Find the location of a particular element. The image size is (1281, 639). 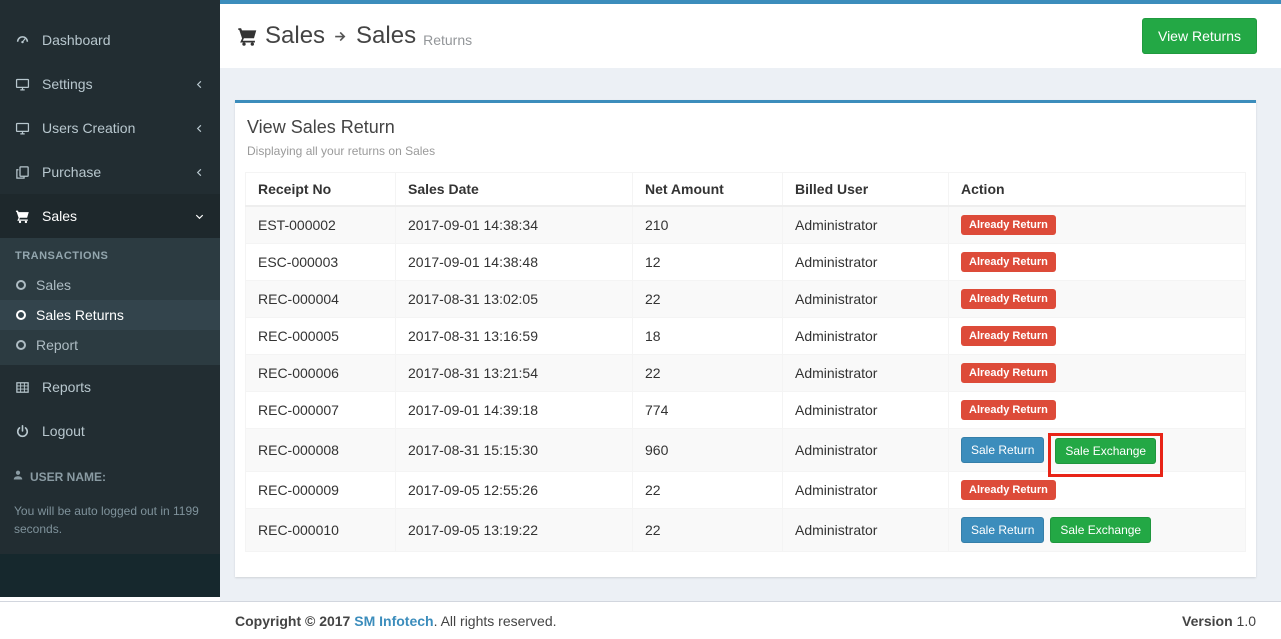

cell-receipt-no: REC-000009 is located at coordinates (320, 490).